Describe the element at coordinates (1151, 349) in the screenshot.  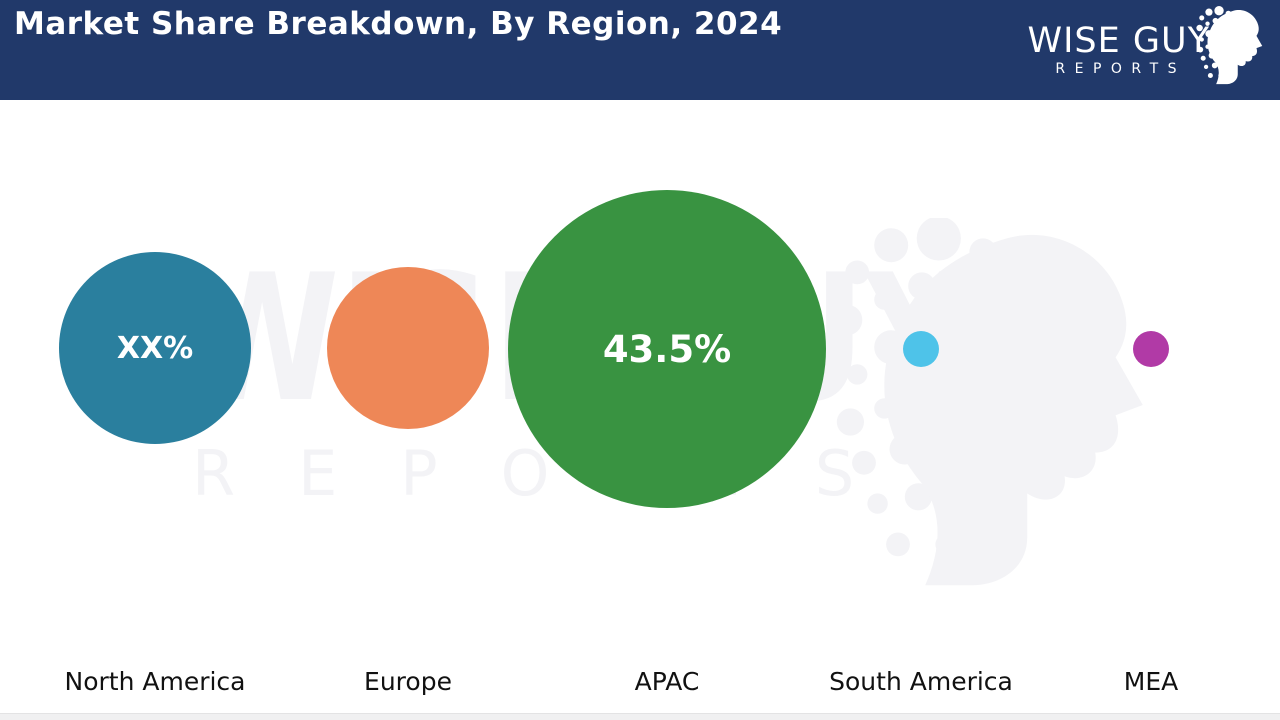
I see `bubble-mea` at that location.